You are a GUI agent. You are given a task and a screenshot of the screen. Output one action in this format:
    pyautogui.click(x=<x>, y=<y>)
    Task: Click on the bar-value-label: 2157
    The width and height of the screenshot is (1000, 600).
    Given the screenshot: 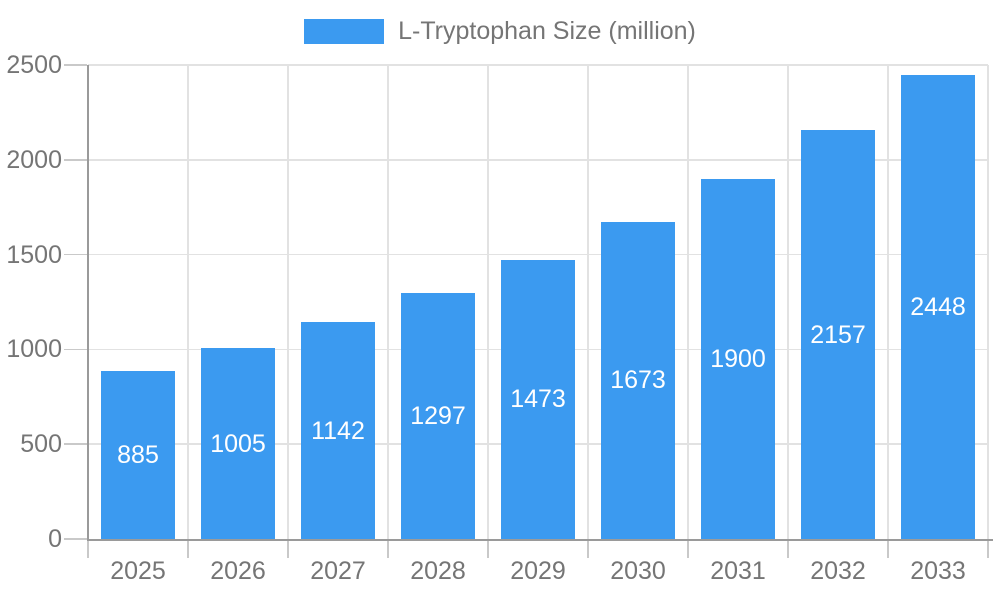 What is the action you would take?
    pyautogui.click(x=838, y=334)
    